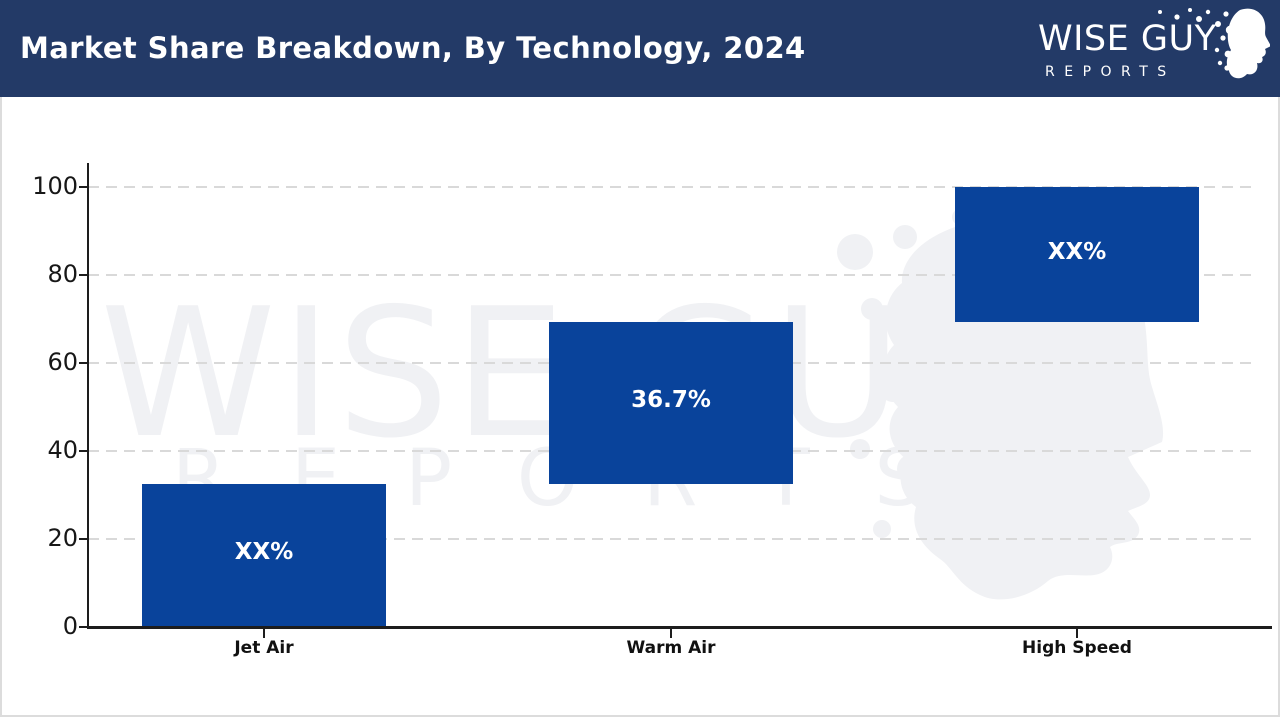 The width and height of the screenshot is (1280, 720). Describe the element at coordinates (1110, 72) in the screenshot. I see `logo-subtitle: REPORTS` at that location.